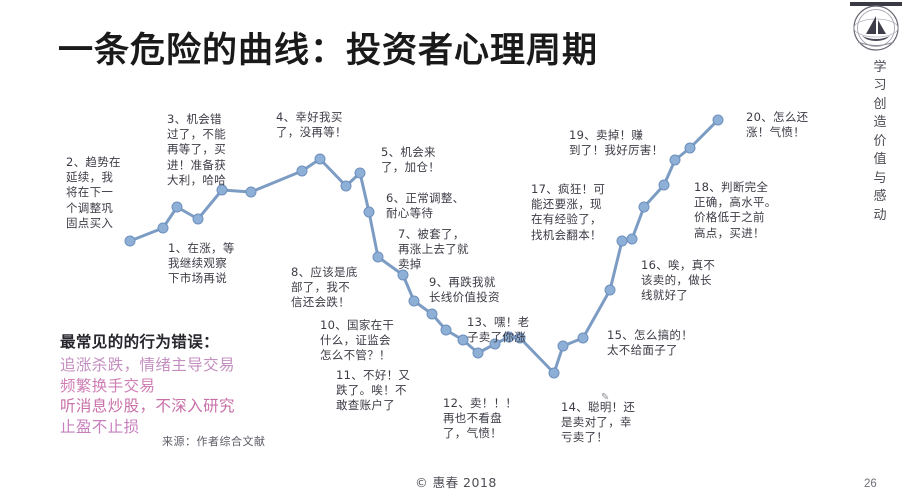 This screenshot has height=500, width=912. I want to click on annotation-8: 8、应该是底 部了，我不 信还会跌！, so click(324, 287).